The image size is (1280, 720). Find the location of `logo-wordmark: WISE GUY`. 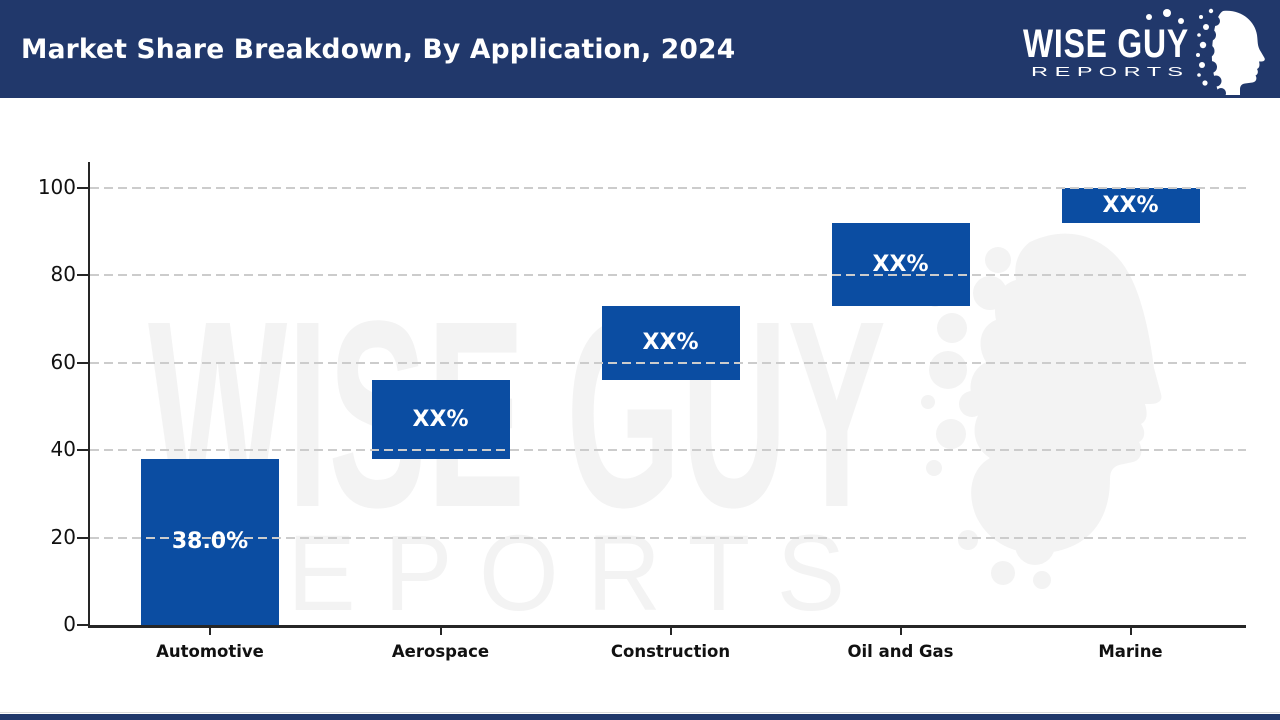

logo-wordmark: WISE GUY is located at coordinates (1106, 44).